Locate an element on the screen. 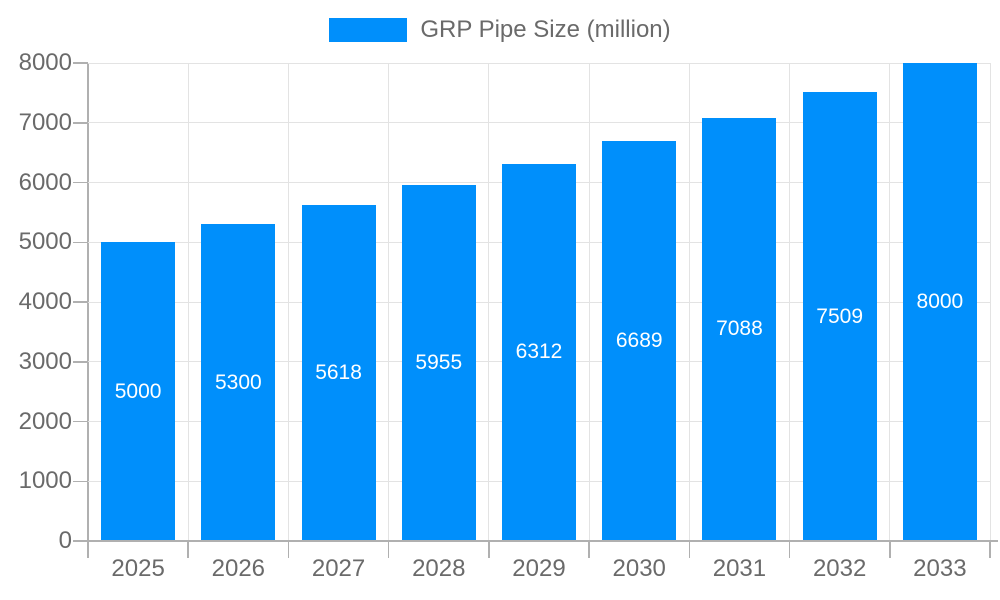  x-axis-label: 2032 is located at coordinates (839, 568).